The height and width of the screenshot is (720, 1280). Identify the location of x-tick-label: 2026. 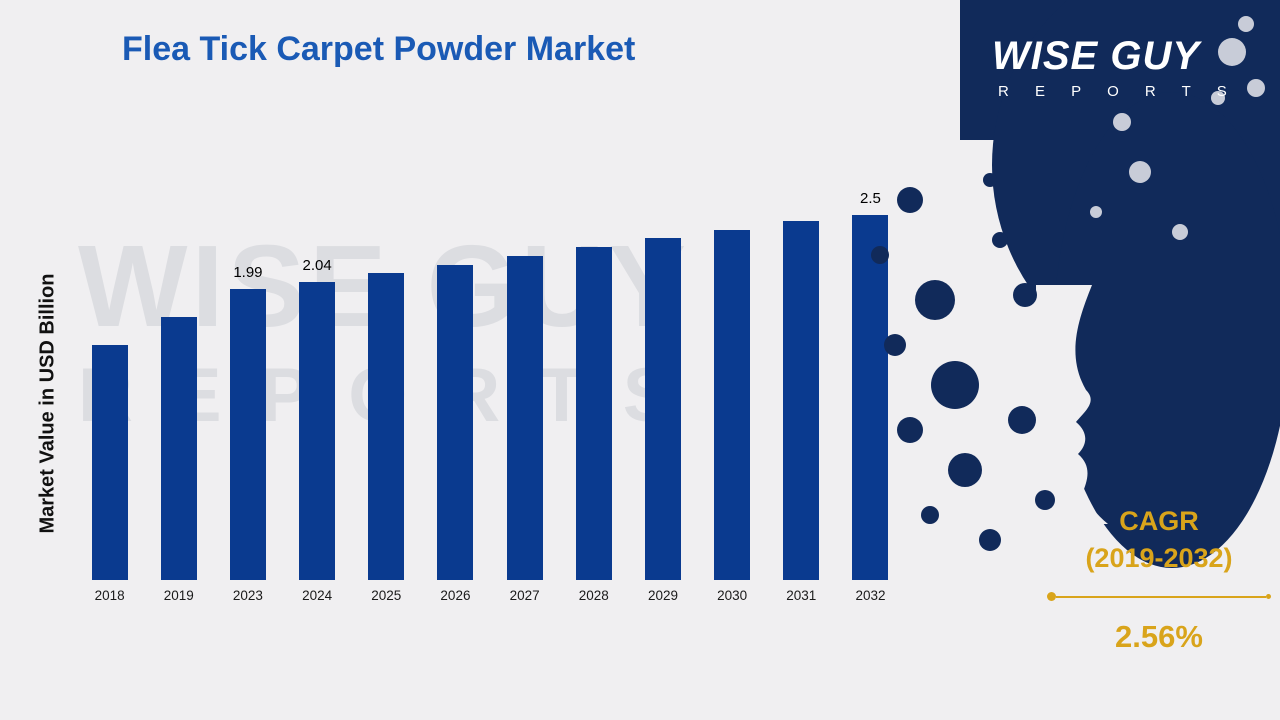
(455, 595).